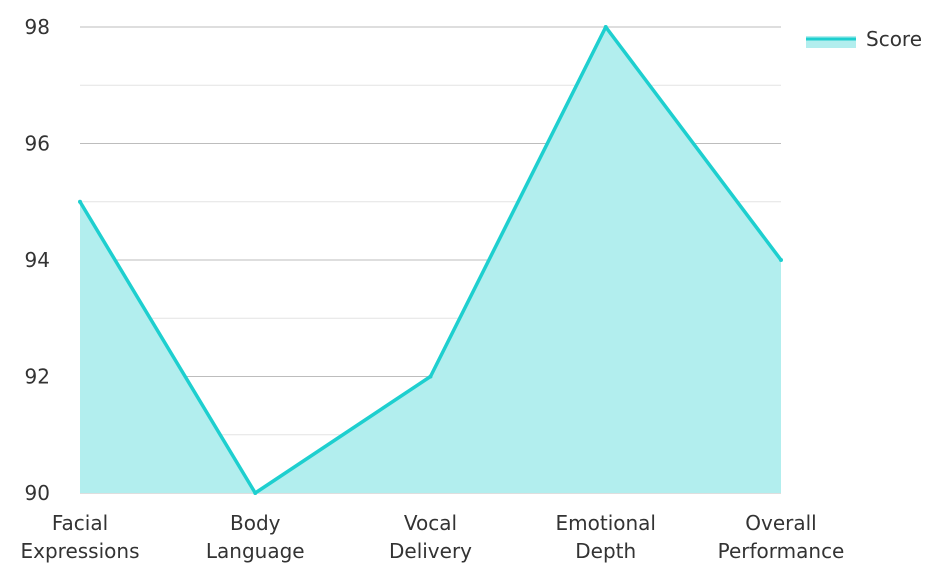  What do you see at coordinates (80, 537) in the screenshot?
I see `x-tick-label: Facial Expressions` at bounding box center [80, 537].